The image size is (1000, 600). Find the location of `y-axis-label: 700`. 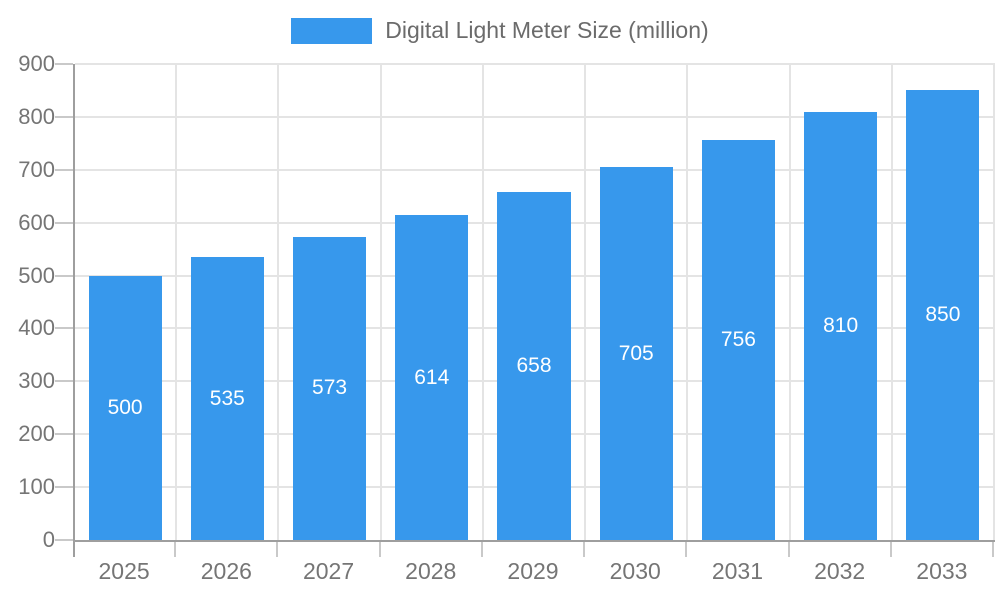

y-axis-label: 700 is located at coordinates (36, 169).